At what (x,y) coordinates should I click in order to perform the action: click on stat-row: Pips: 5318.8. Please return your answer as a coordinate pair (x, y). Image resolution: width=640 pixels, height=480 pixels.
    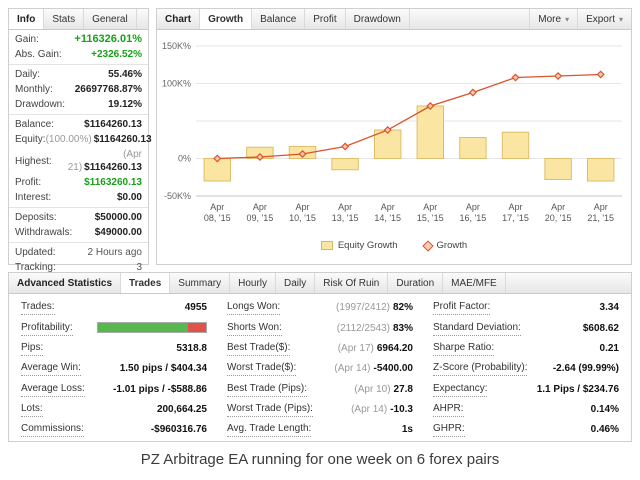
    Looking at the image, I should click on (114, 349).